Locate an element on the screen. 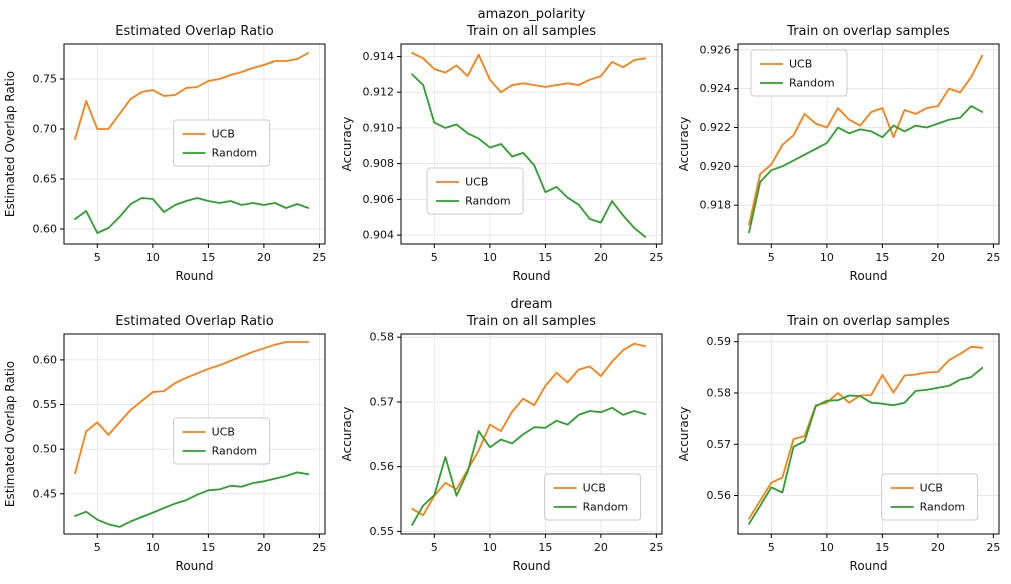 This screenshot has width=1011, height=584. y-tick-label: 0.904 is located at coordinates (379, 235).